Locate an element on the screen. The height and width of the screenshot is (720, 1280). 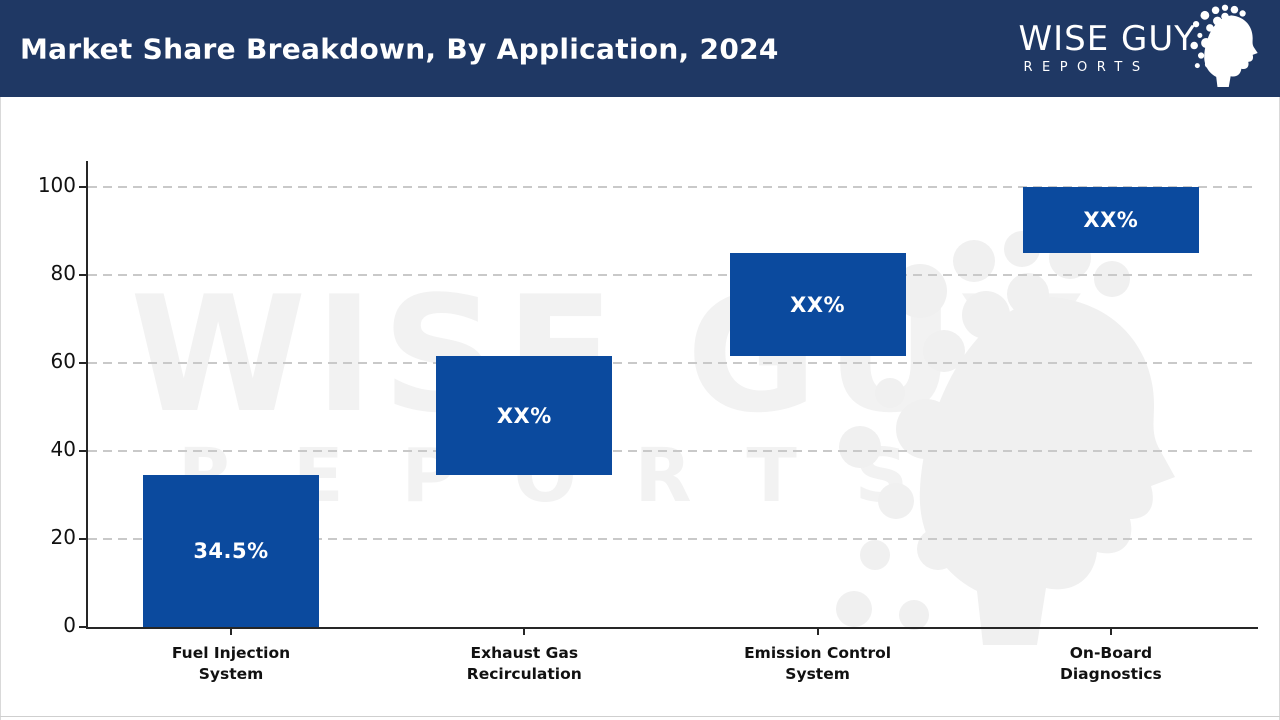
y-tick-label: 80 is located at coordinates (63, 273).